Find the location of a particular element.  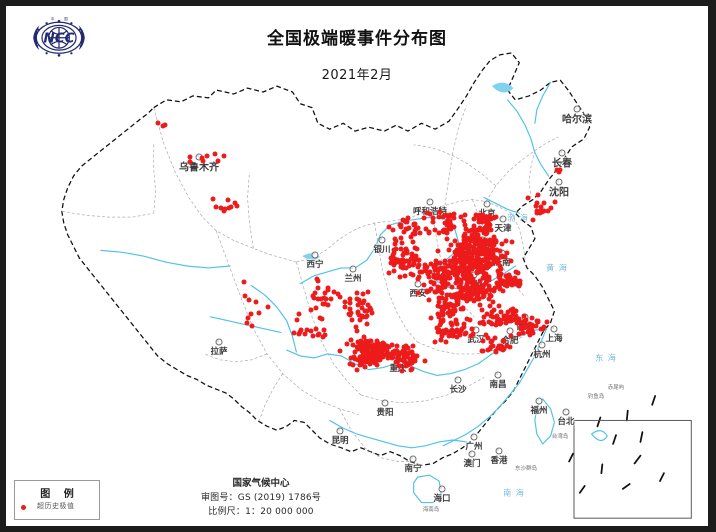

svg-text: NCC is located at coordinates (59, 38).